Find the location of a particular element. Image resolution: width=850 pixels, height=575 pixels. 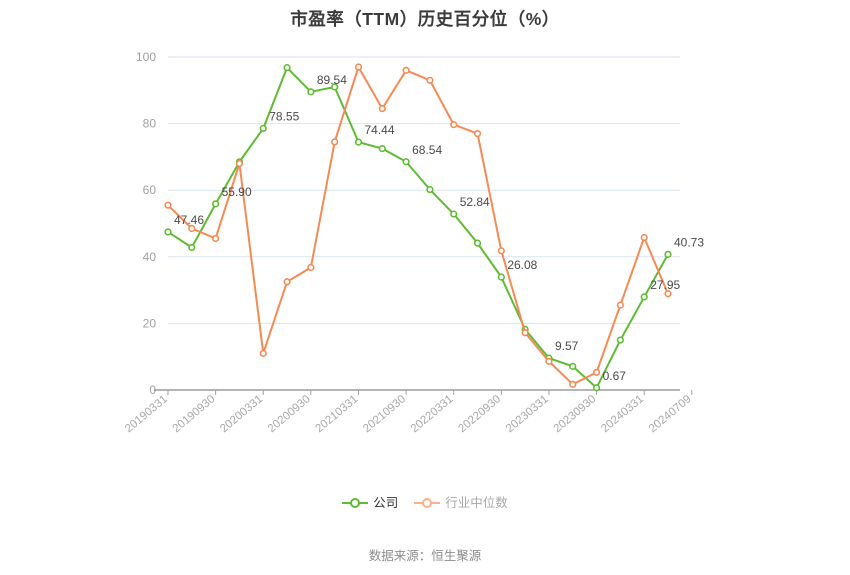

data-point-label: 74.44 is located at coordinates (379, 130).